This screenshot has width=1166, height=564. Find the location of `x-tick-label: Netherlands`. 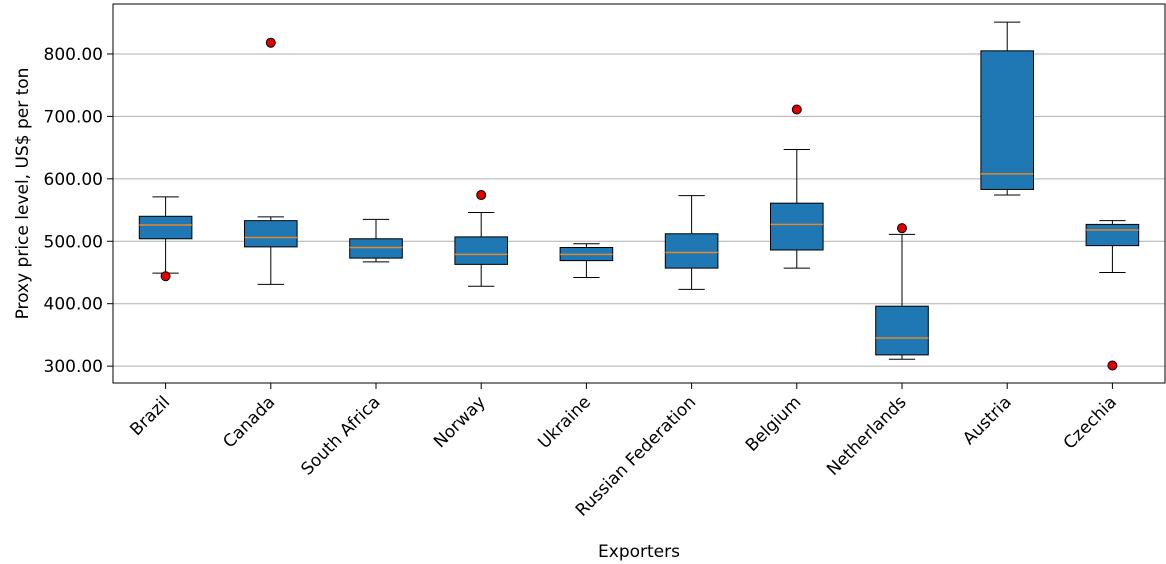

x-tick-label: Netherlands is located at coordinates (867, 436).